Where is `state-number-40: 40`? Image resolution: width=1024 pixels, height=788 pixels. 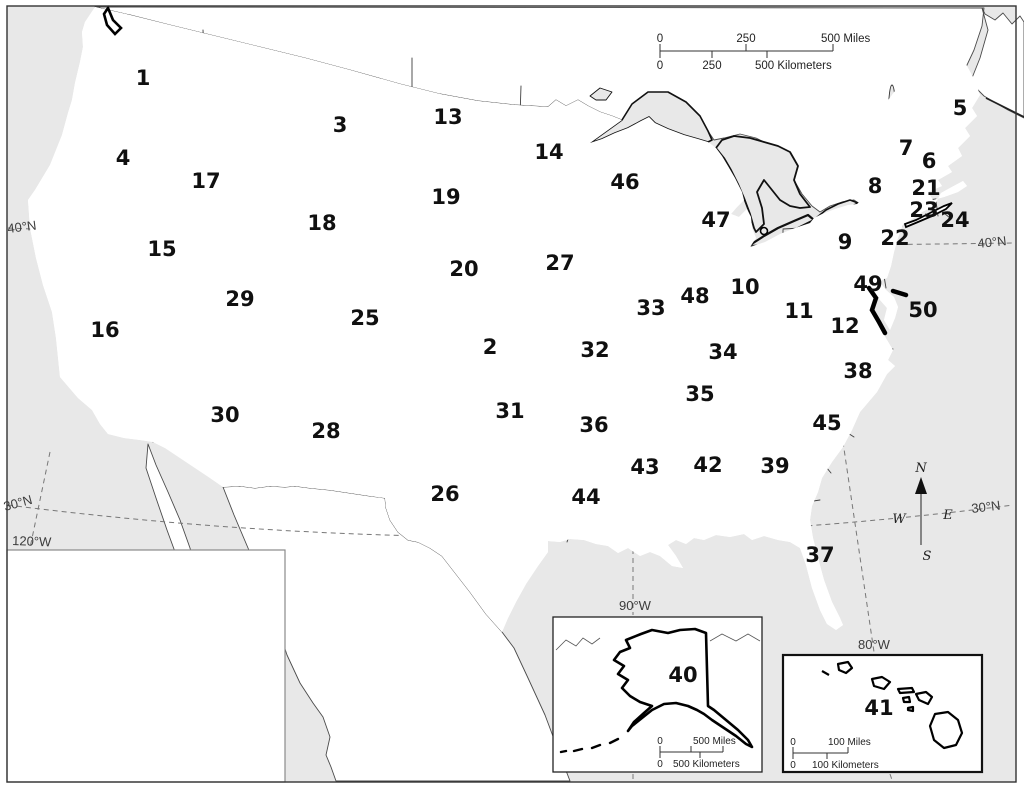
state-number-40: 40 is located at coordinates (682, 675).